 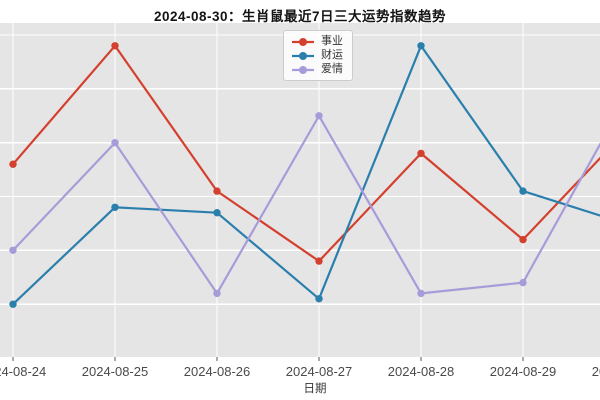 I want to click on legend-label: 事业, so click(x=332, y=41).